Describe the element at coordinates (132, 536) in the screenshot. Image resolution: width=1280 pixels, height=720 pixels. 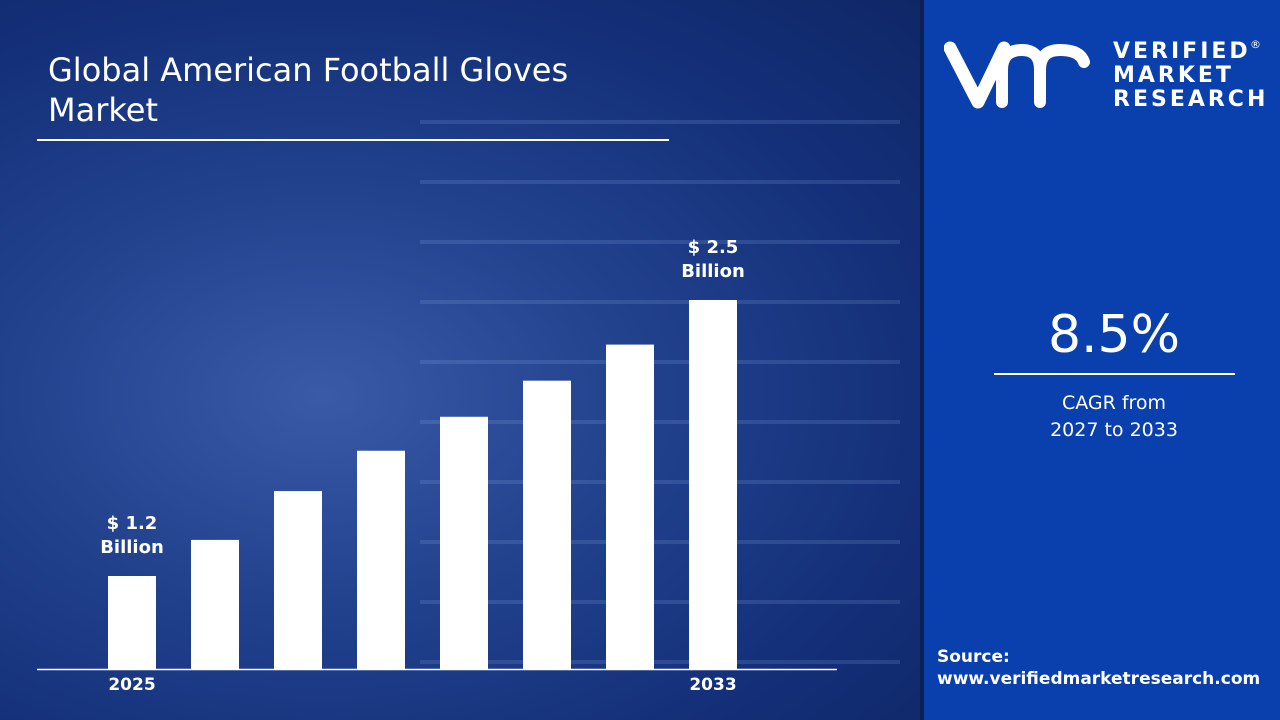
I see `data-label: $ 1.2 Billion` at that location.